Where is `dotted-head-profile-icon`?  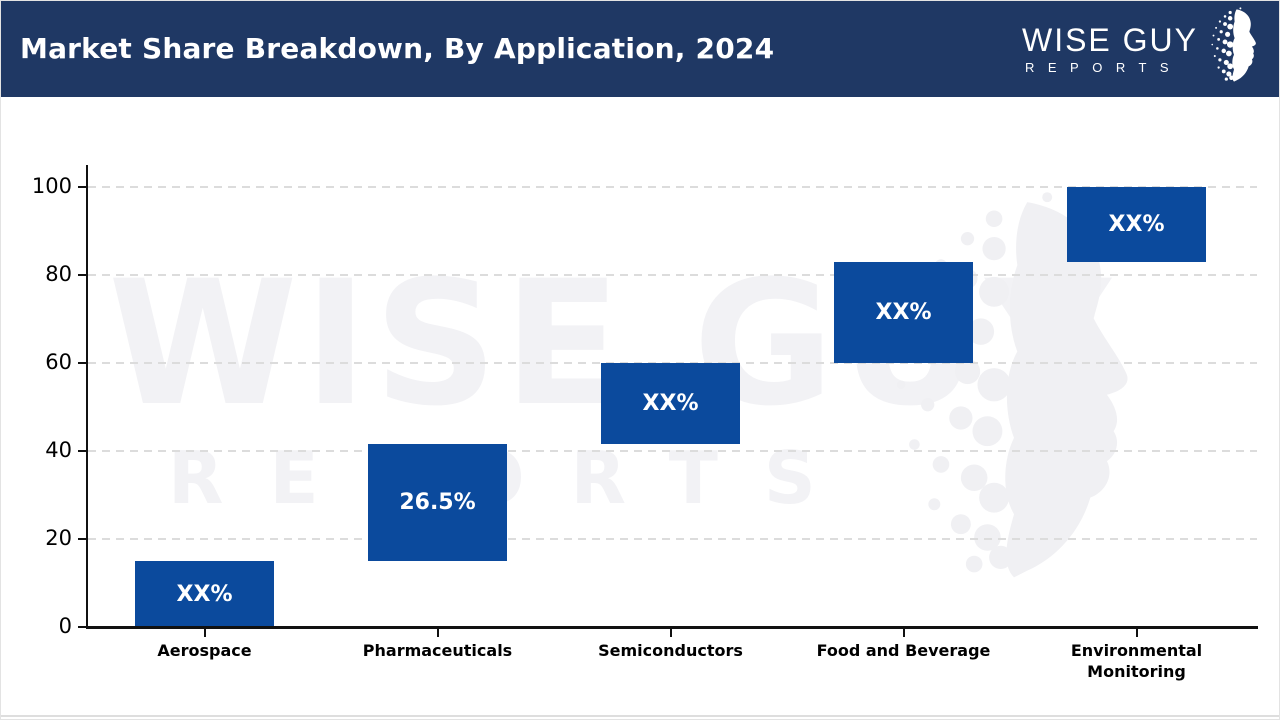
dotted-head-profile-icon is located at coordinates (1233, 44).